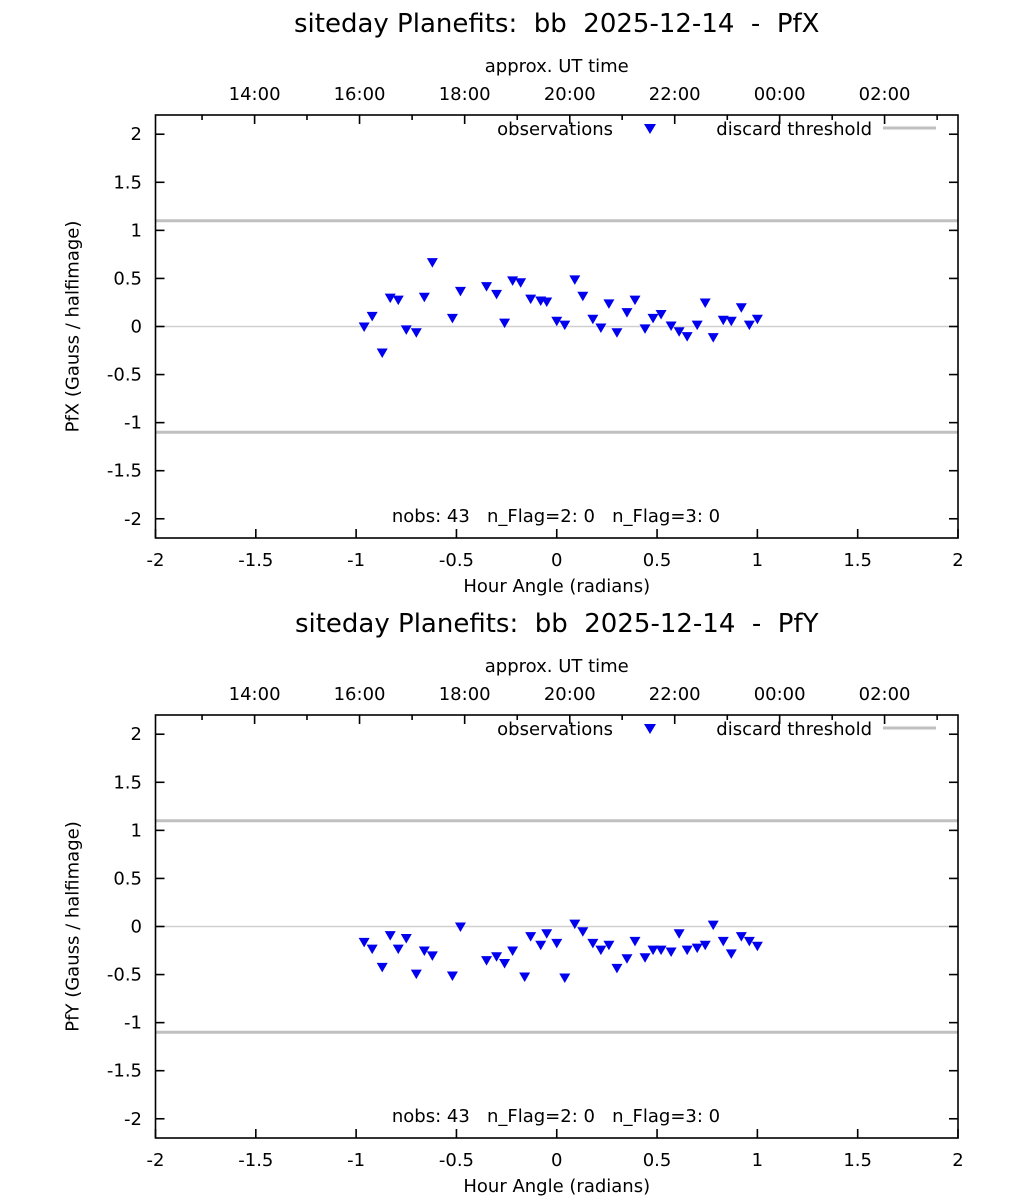 This screenshot has width=1024, height=1200. What do you see at coordinates (356, 1160) in the screenshot?
I see `x-tick-label: -1` at bounding box center [356, 1160].